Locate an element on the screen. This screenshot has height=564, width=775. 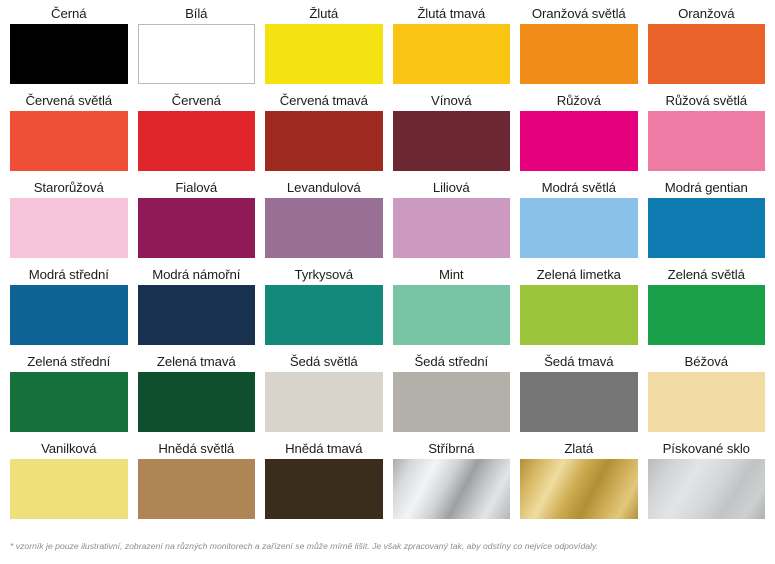
swatch-cell: Černá is located at coordinates (69, 47).